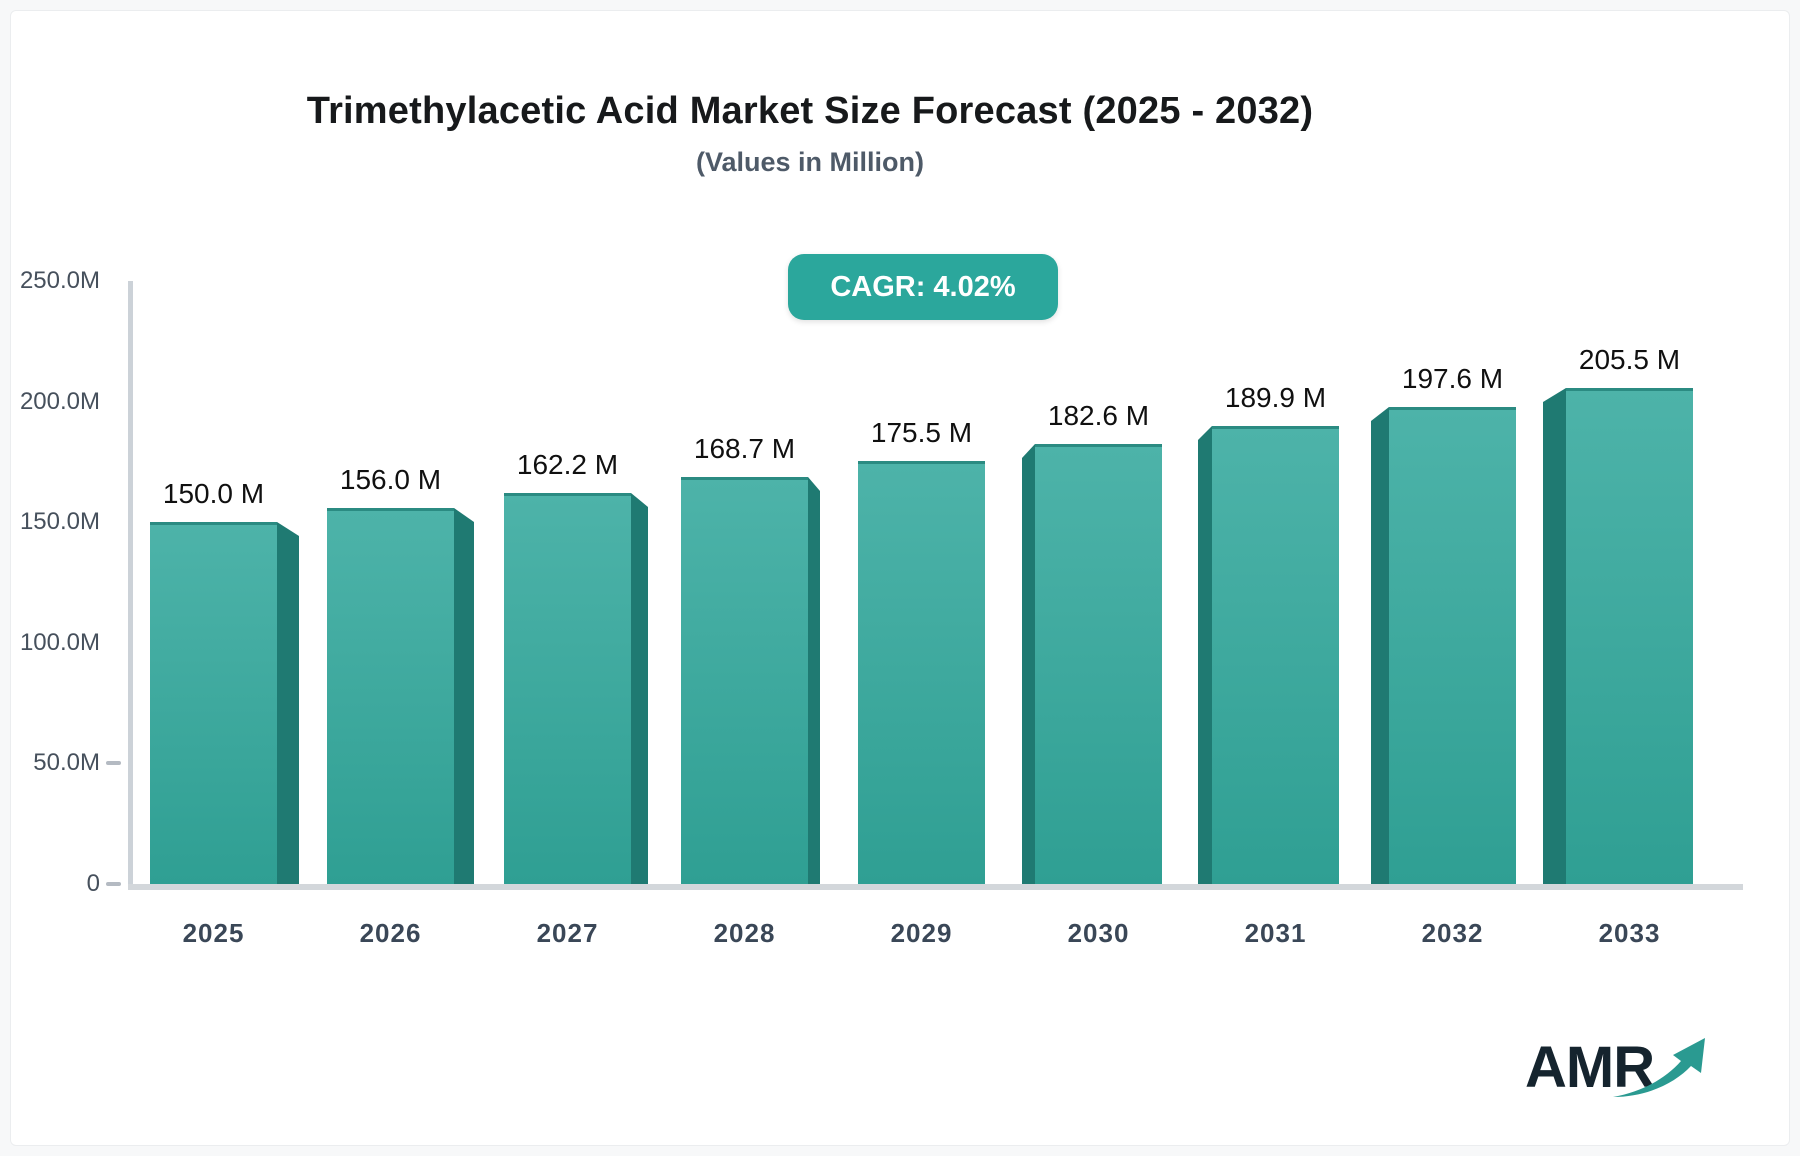 The image size is (1800, 1156). Describe the element at coordinates (1275, 397) in the screenshot. I see `bar-value-label: 189.9 M` at that location.